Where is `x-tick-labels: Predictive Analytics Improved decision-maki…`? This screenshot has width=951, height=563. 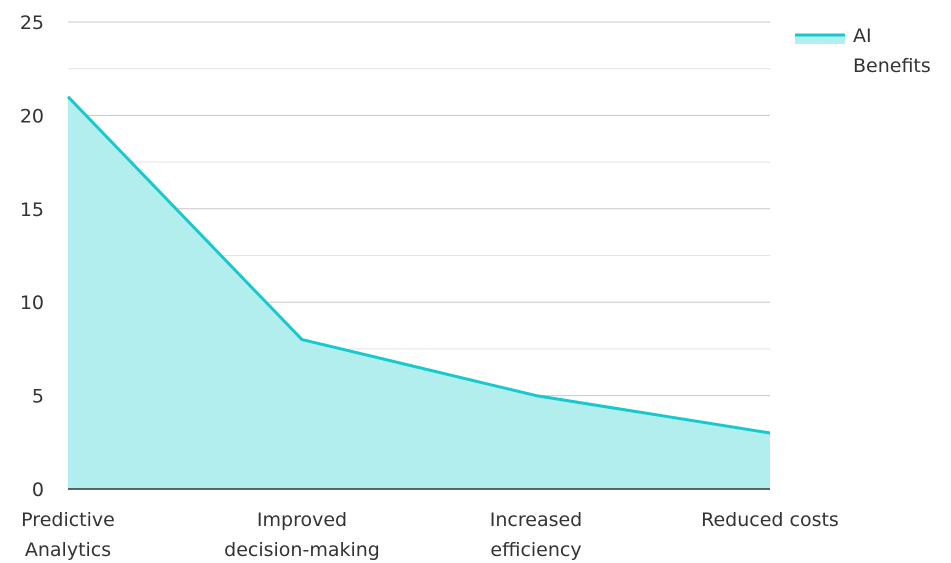
x-tick-labels: Predictive Analytics Improved decision-maki… is located at coordinates (430, 535).